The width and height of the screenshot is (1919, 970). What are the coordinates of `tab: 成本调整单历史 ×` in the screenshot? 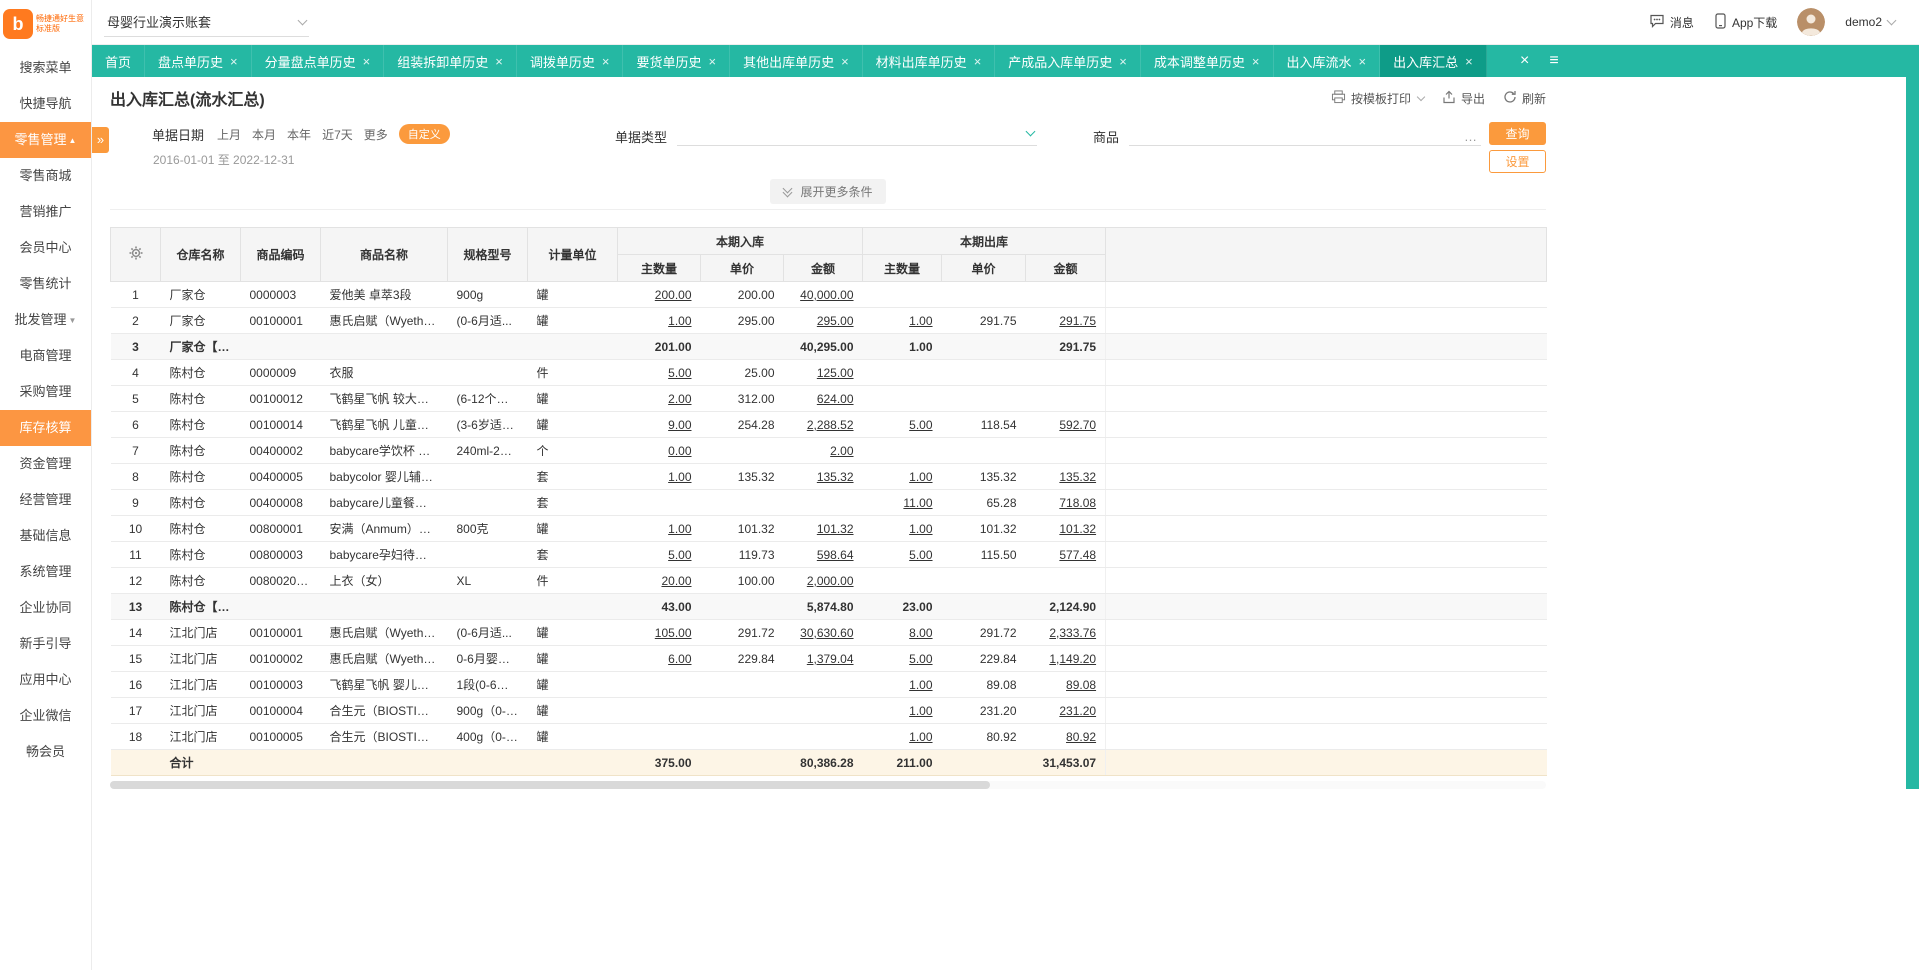 It's located at (1207, 61).